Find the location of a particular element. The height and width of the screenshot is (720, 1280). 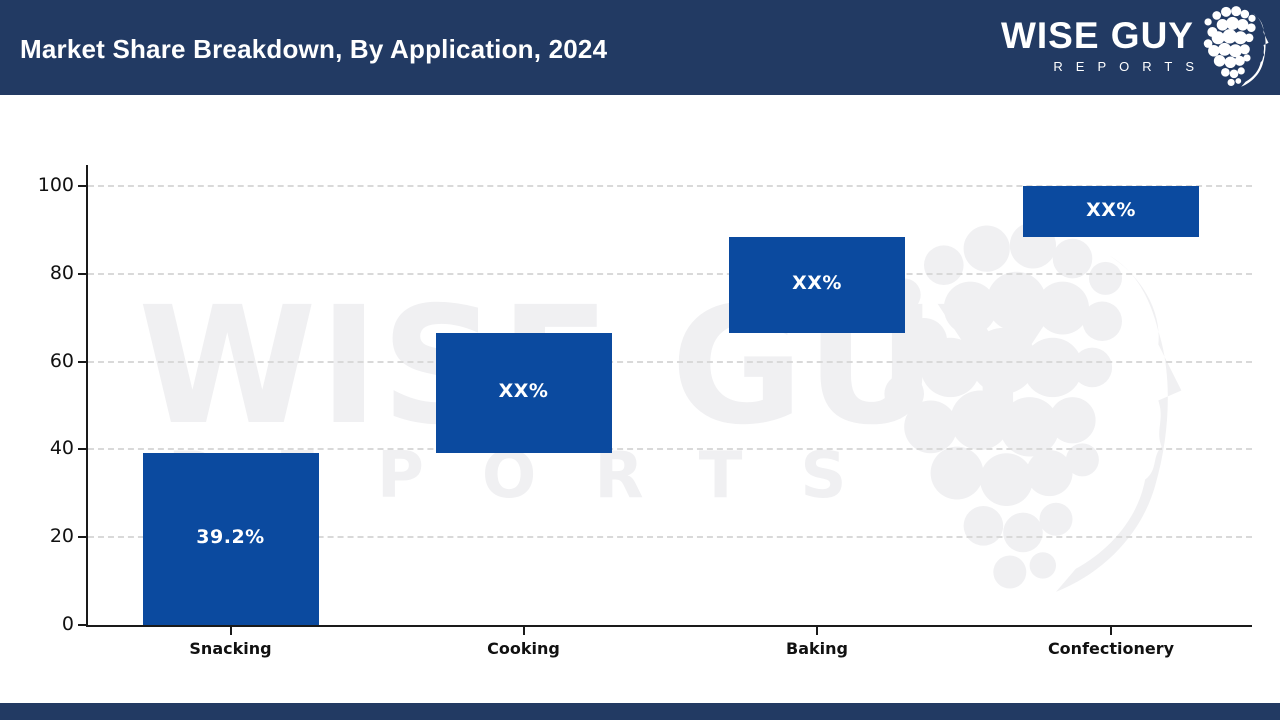

y-tick-label: 100 is located at coordinates (55, 185).